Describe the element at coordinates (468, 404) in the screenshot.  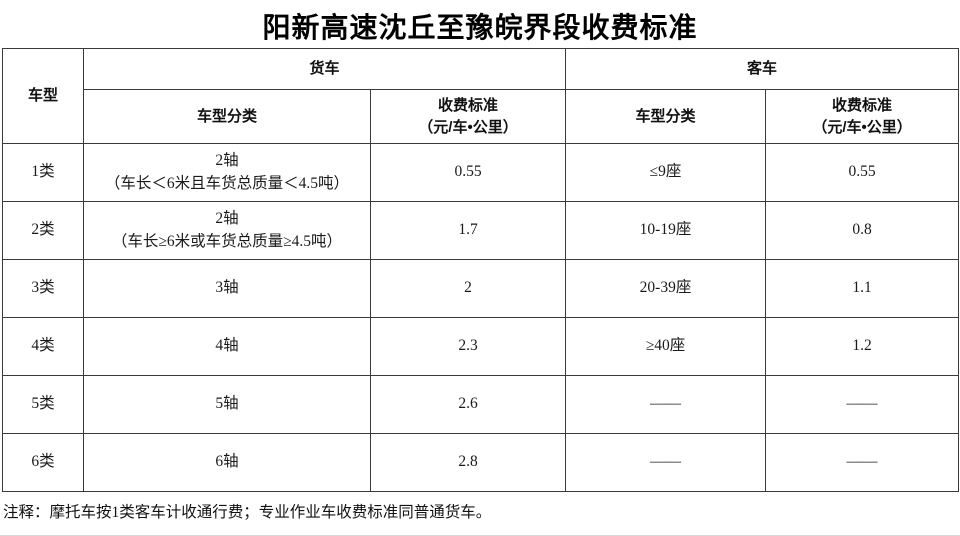
I see `cell-truck-rate: 2.6` at that location.